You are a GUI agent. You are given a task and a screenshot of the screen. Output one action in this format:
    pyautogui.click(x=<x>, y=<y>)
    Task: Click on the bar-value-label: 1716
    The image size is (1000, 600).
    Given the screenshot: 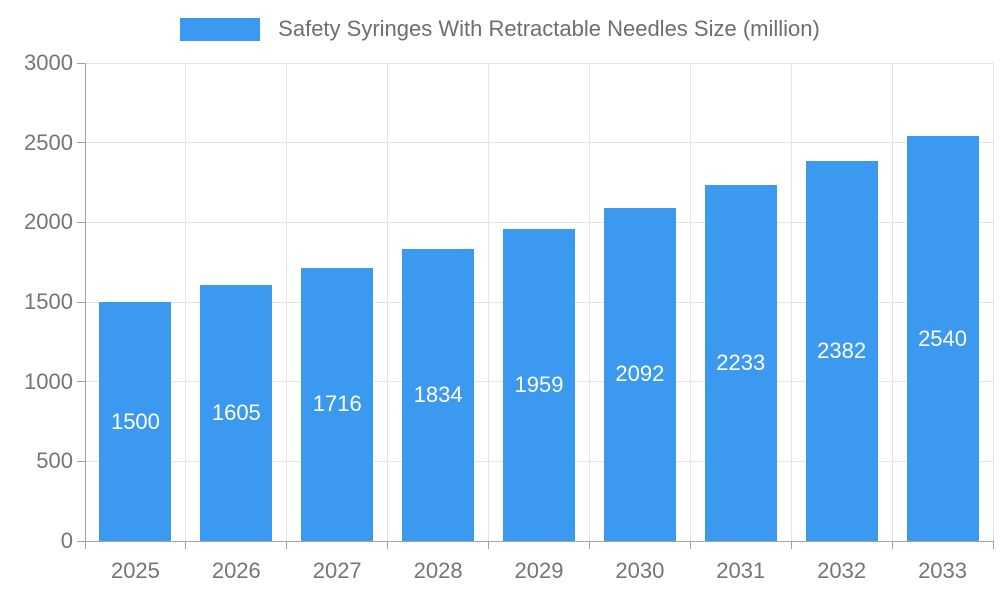 What is the action you would take?
    pyautogui.click(x=337, y=404)
    